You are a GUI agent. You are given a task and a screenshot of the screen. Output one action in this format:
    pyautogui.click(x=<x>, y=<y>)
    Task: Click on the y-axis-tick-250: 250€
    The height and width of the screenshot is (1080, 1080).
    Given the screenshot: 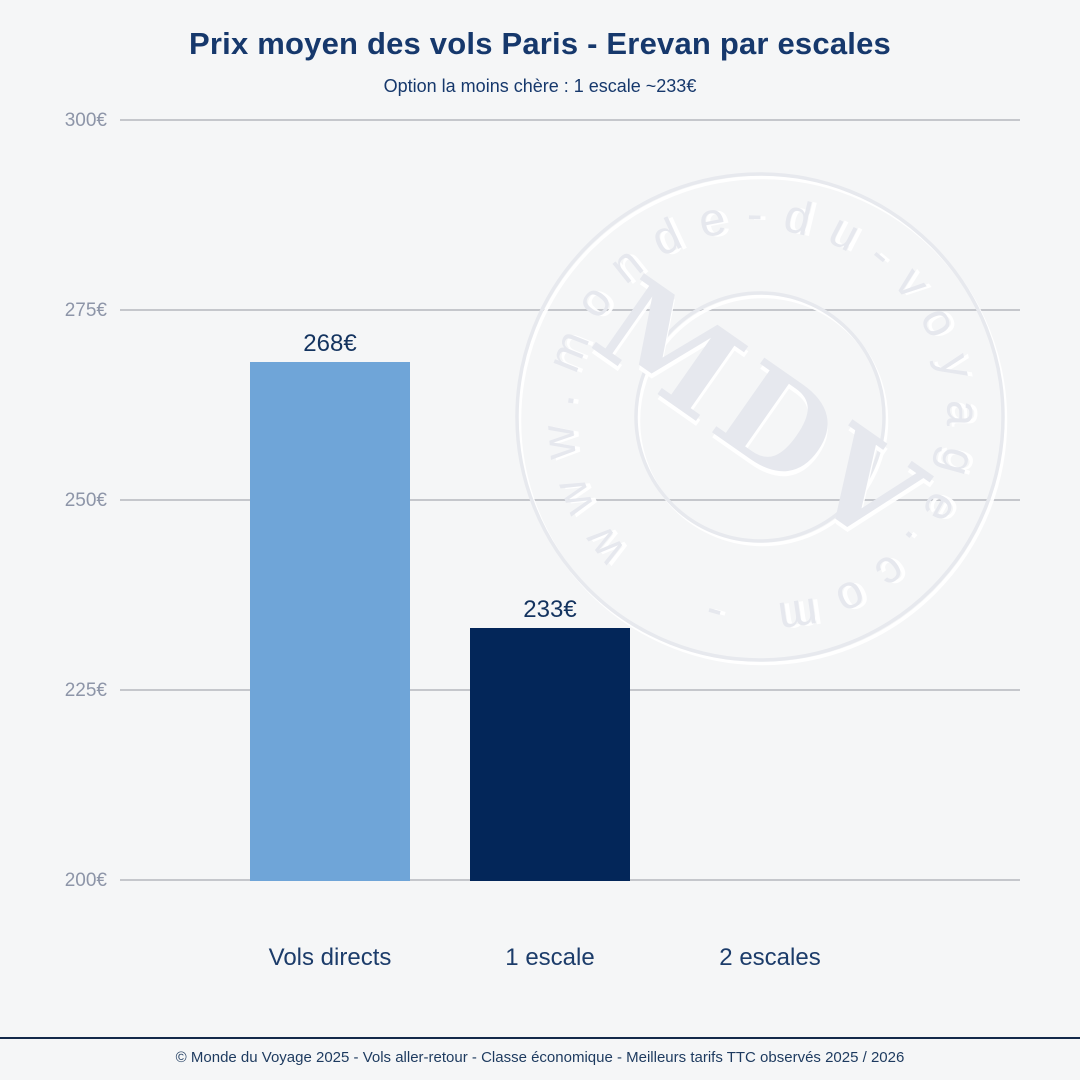 What is the action you would take?
    pyautogui.click(x=85, y=500)
    